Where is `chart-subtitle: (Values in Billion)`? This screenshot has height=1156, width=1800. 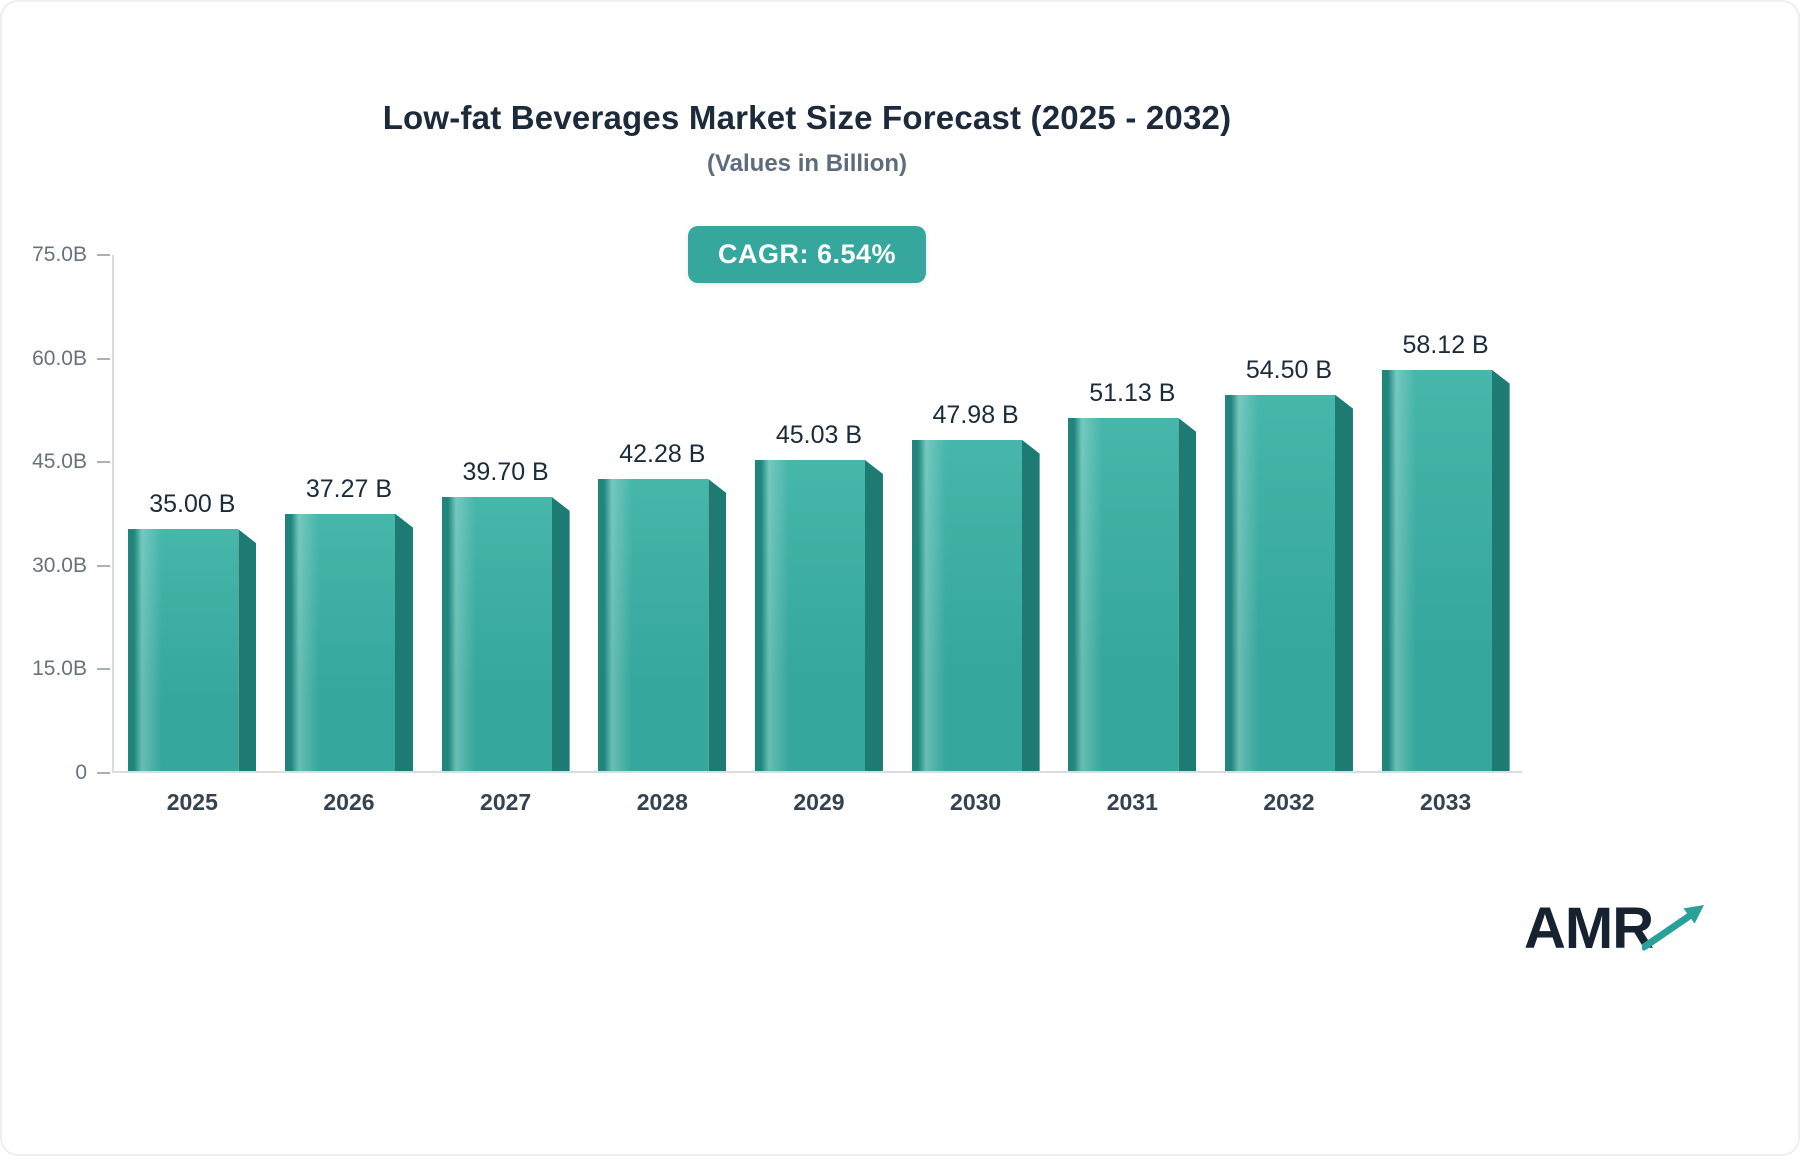 chart-subtitle: (Values in Billion) is located at coordinates (807, 163).